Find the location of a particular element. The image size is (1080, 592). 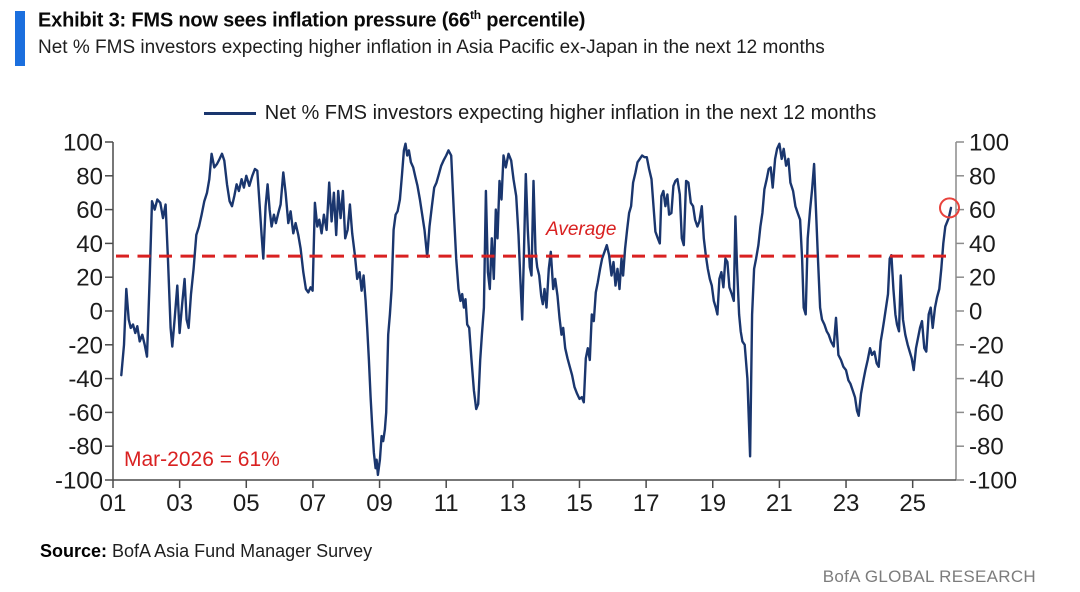

exhibit-accent-bar is located at coordinates (20, 38).